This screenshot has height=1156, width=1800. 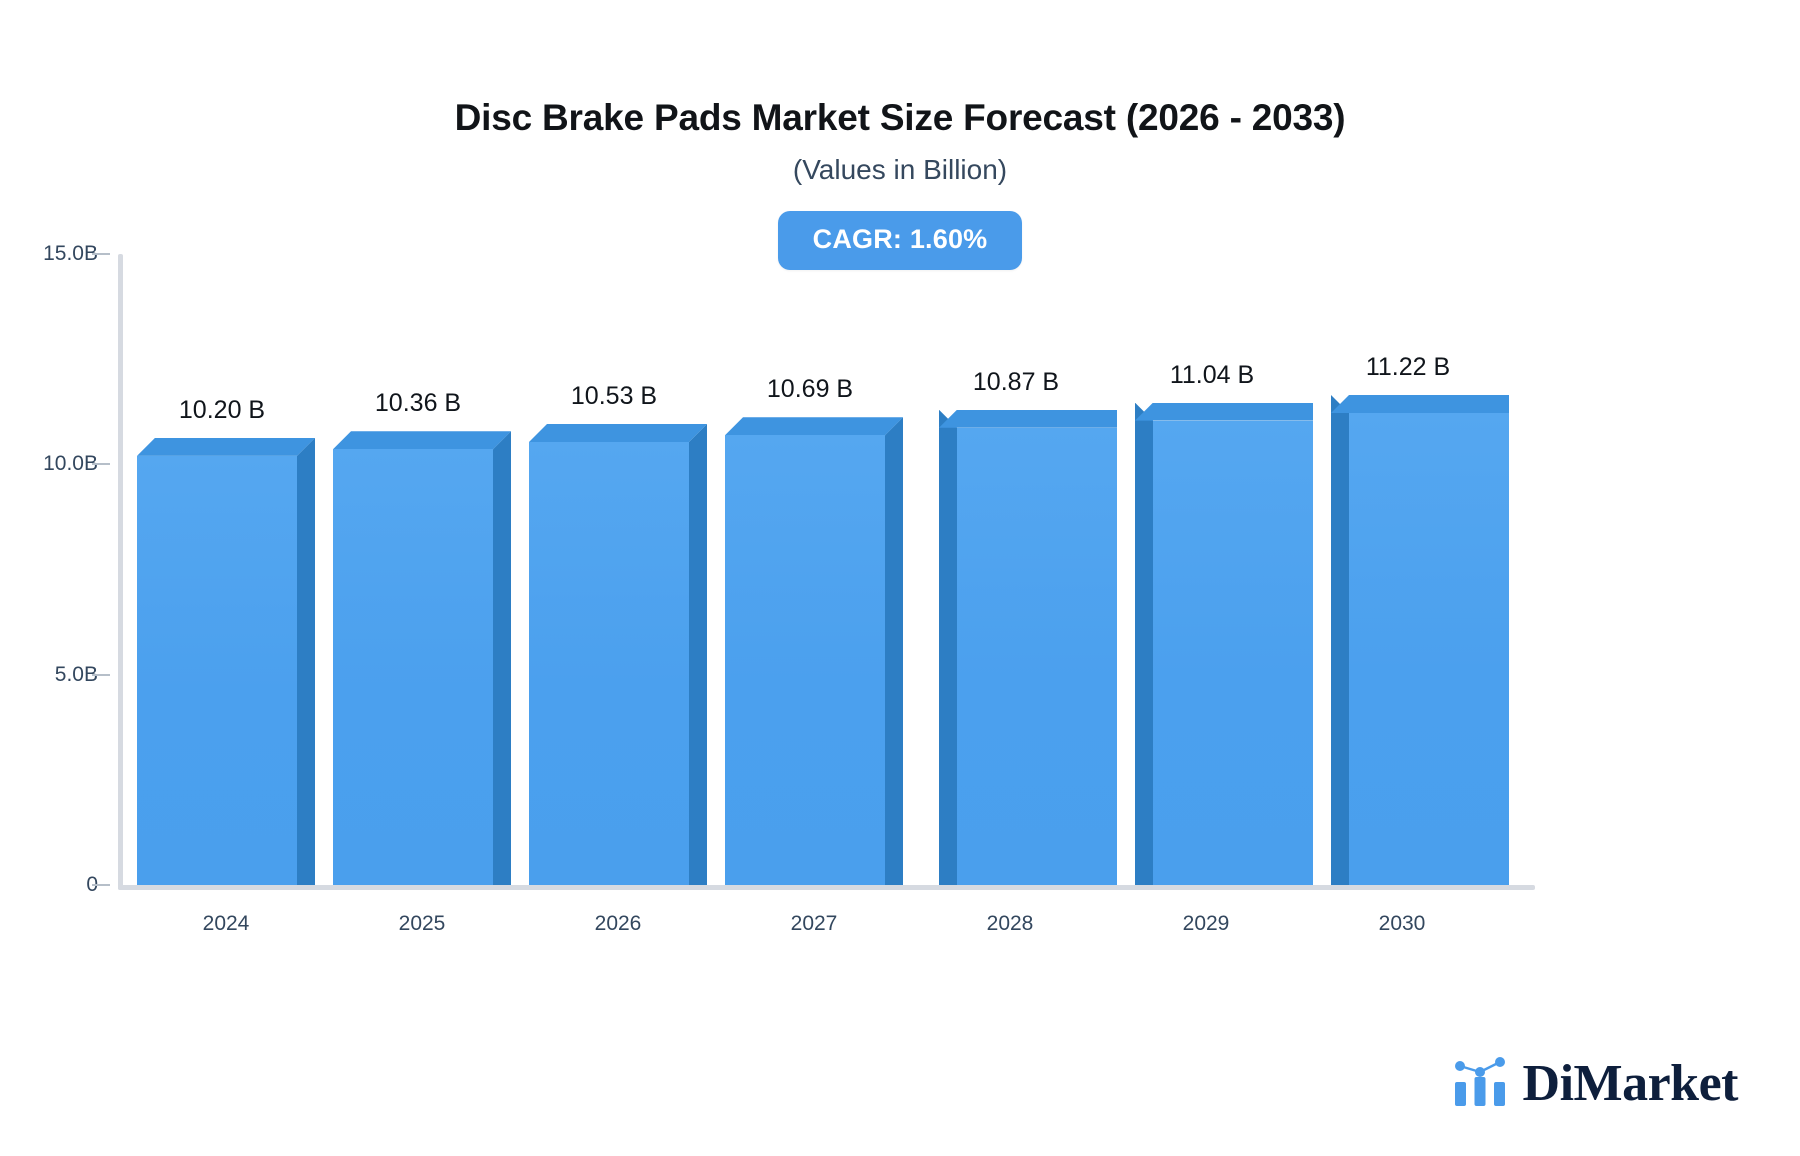 I want to click on bar-2027, so click(x=814, y=651).